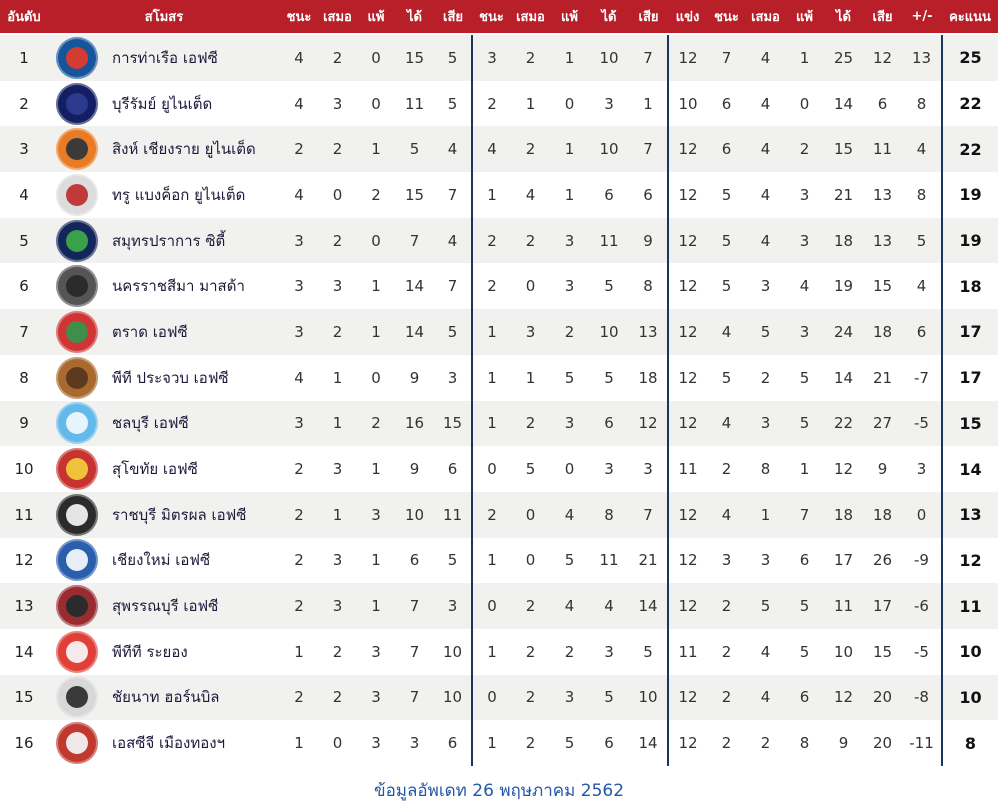  Describe the element at coordinates (726, 57) in the screenshot. I see `total-win-cell: 7` at that location.